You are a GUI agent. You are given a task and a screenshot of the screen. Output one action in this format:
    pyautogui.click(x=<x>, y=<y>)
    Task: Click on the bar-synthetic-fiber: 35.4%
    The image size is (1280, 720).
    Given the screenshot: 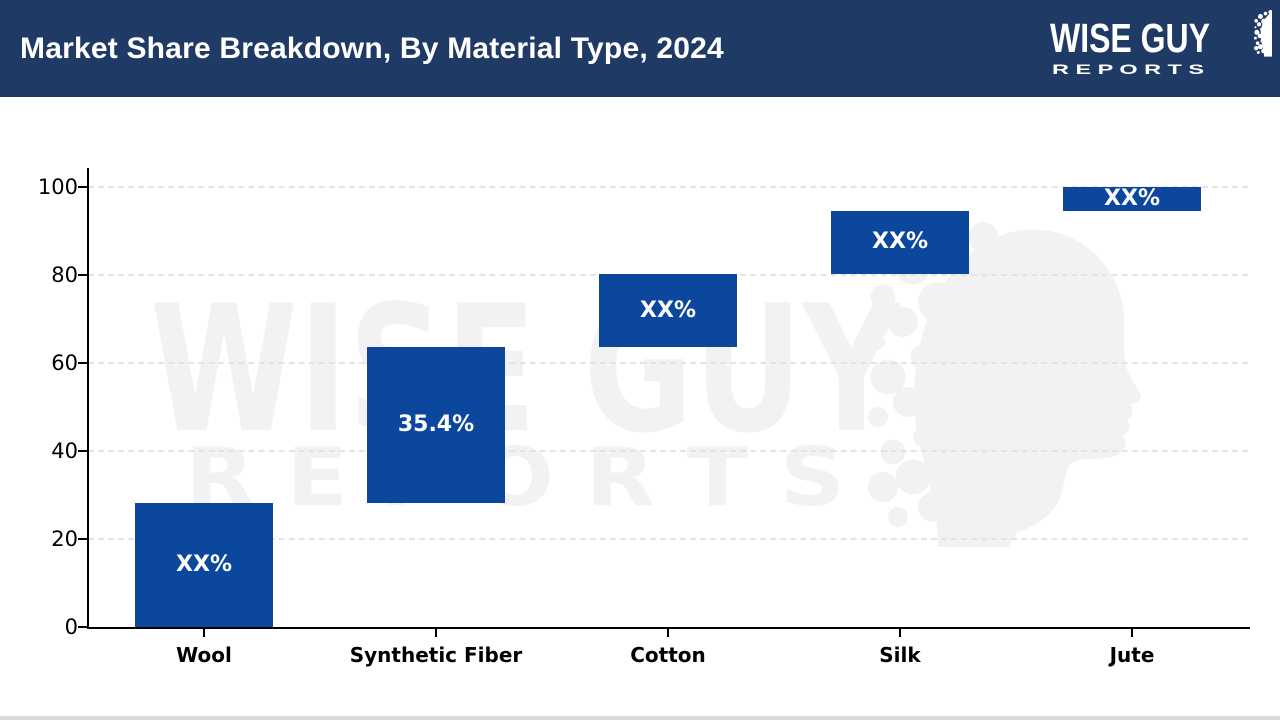 What is the action you would take?
    pyautogui.click(x=436, y=425)
    